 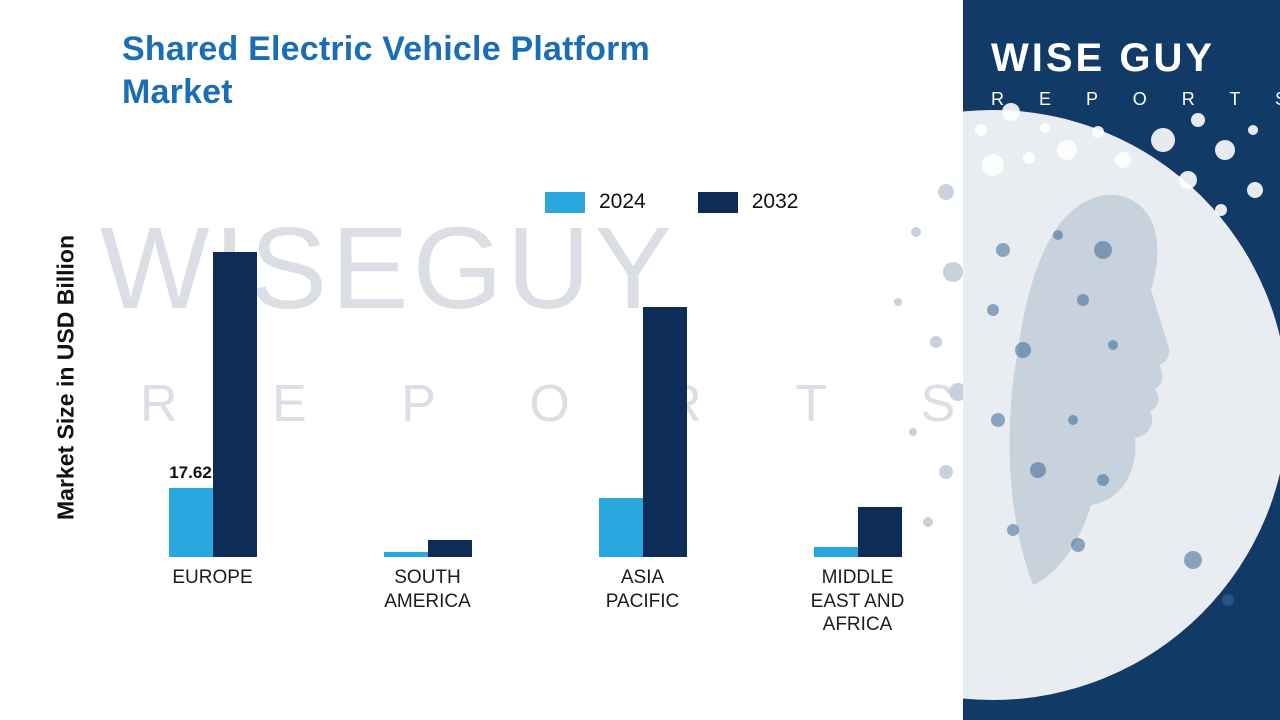 What do you see at coordinates (671, 202) in the screenshot?
I see `chart-legend: 2024 2032` at bounding box center [671, 202].